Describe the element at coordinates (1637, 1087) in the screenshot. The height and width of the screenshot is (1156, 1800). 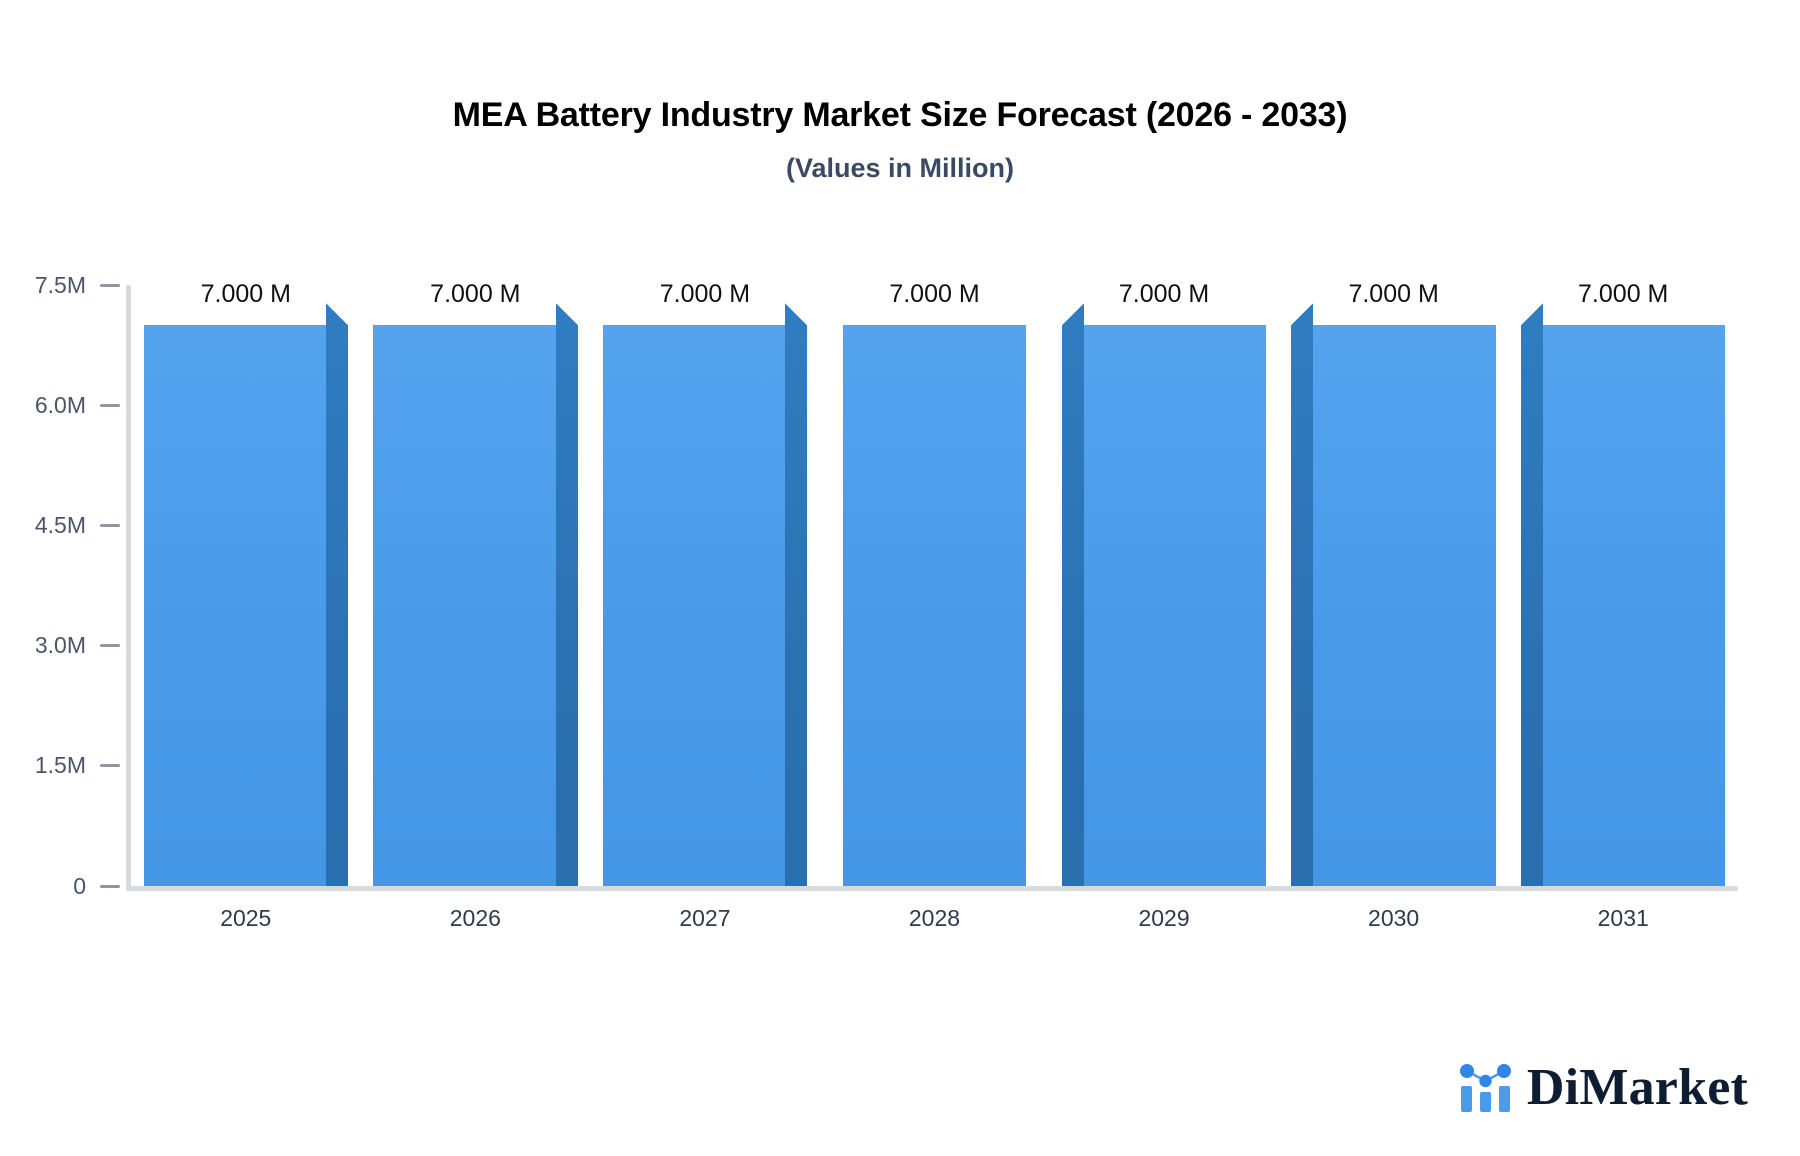
I see `logo-wordmark: DiMarket` at that location.